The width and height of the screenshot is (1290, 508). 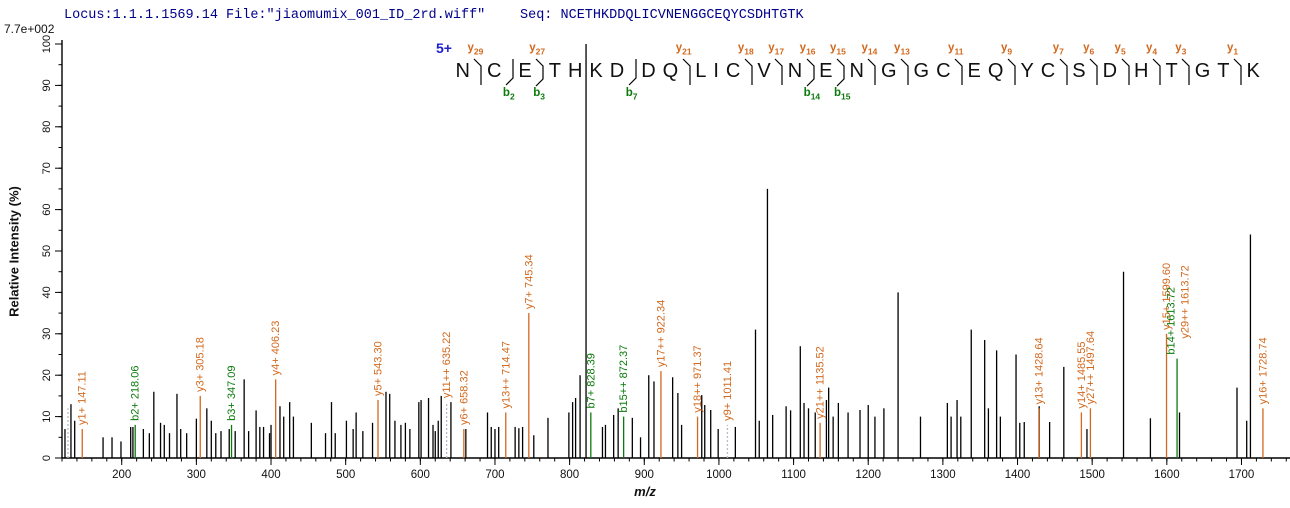 I want to click on x-tick-label: 500, so click(x=345, y=475).